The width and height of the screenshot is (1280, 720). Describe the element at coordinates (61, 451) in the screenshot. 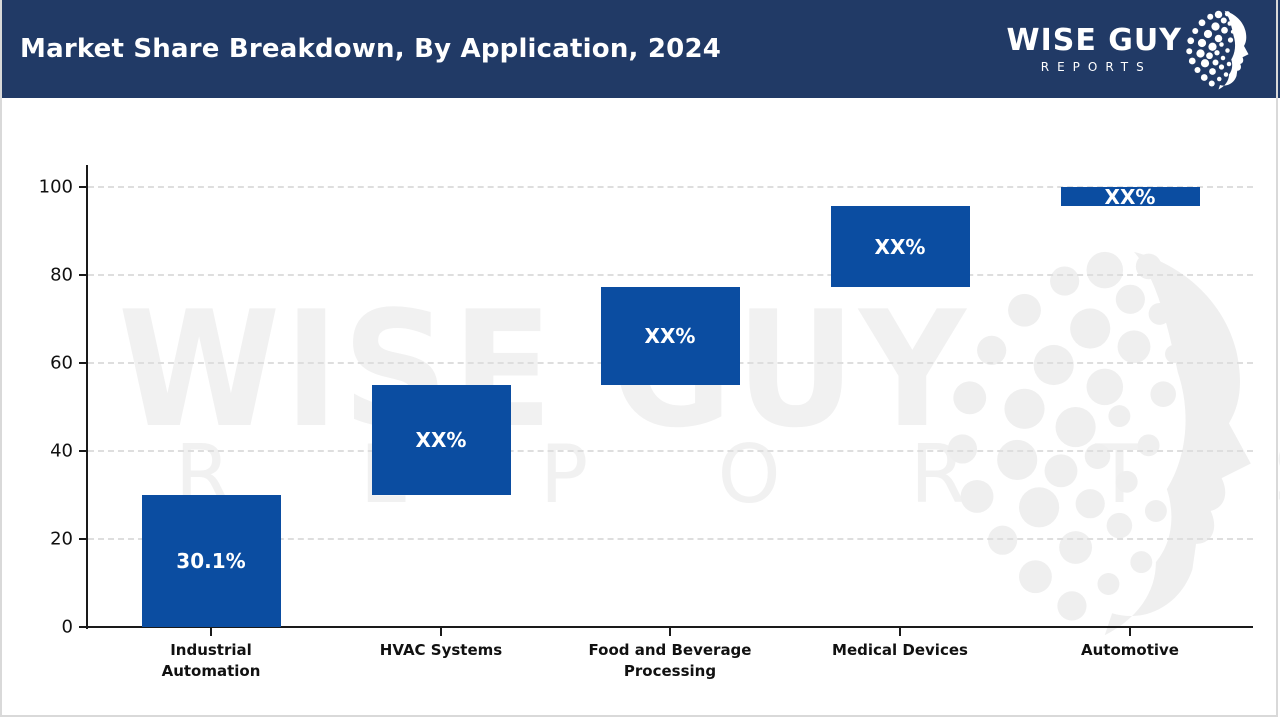

I see `y-axis-tick-label: 40` at that location.